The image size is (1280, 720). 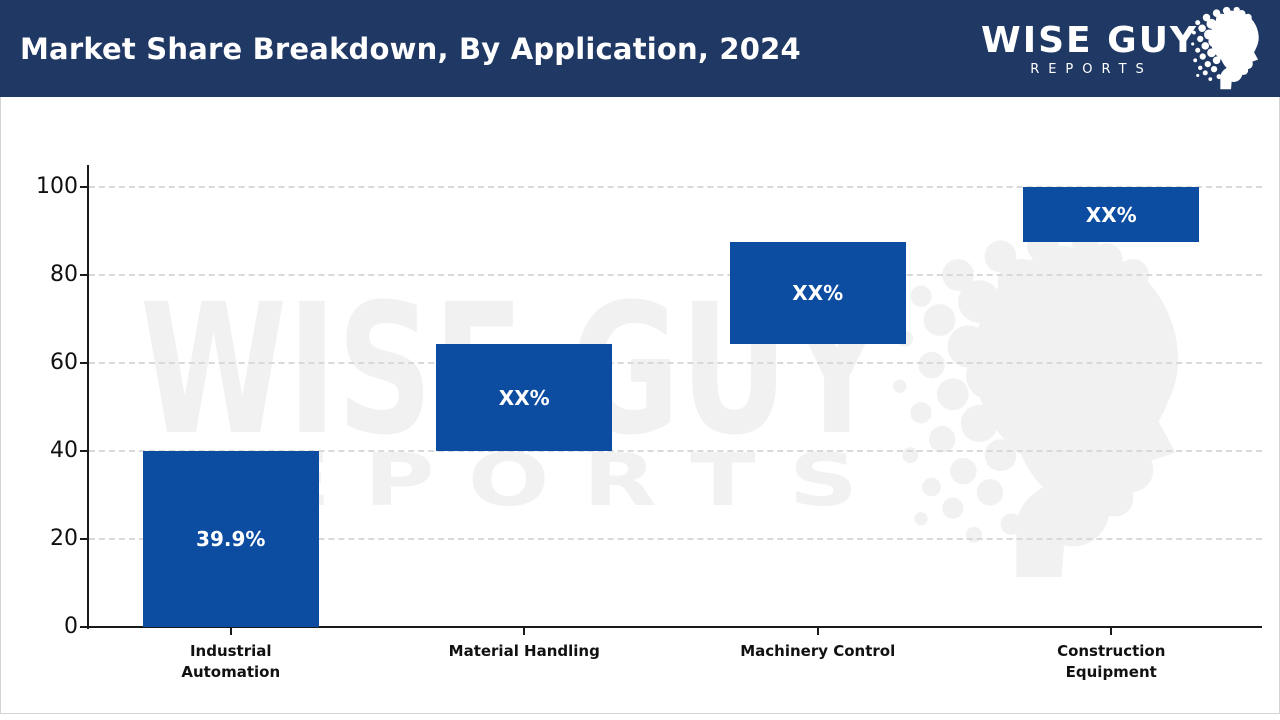 What do you see at coordinates (675, 627) in the screenshot?
I see `x-axis-spine` at bounding box center [675, 627].